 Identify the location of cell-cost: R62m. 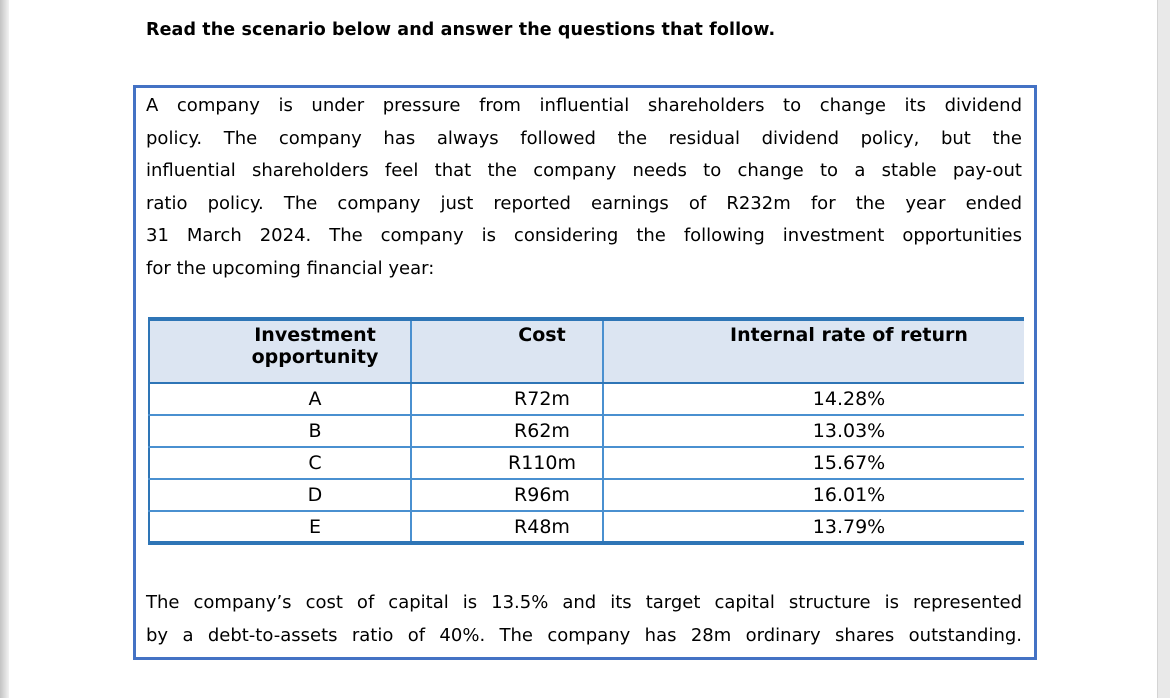
(507, 431).